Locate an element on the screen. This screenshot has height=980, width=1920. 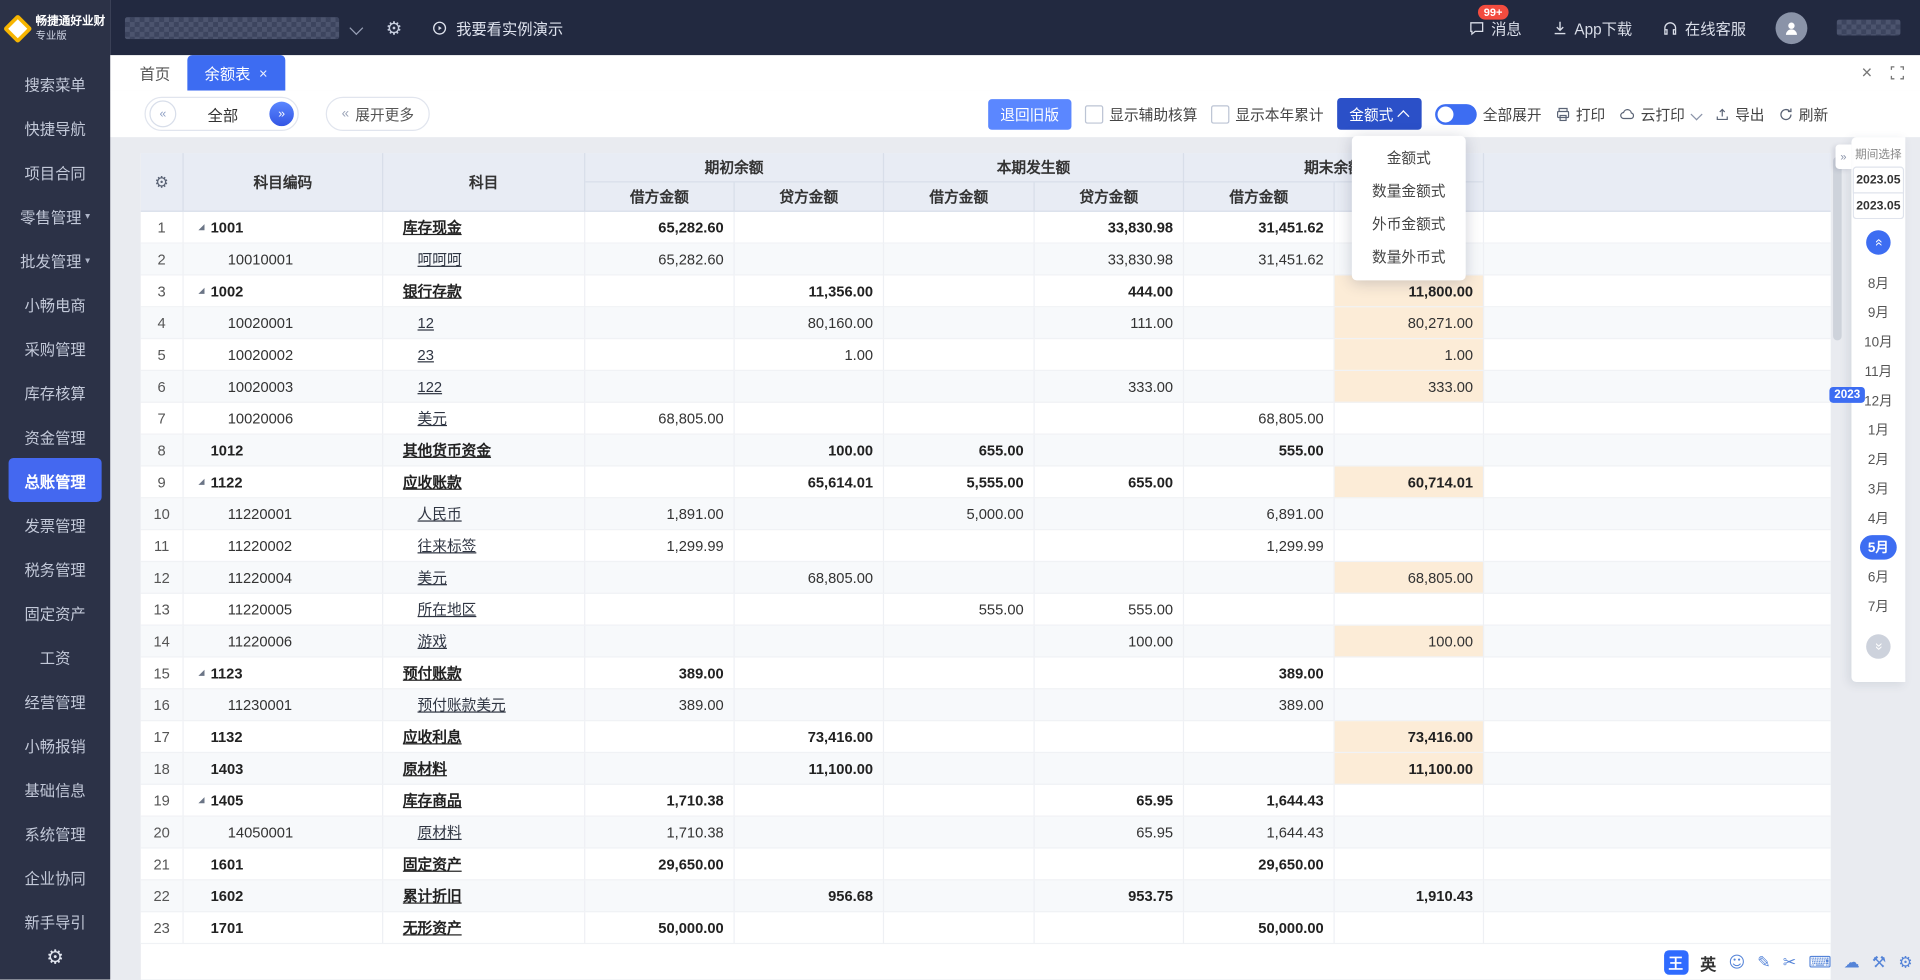
table-row: 11 11220002 往来标签 1,299.99 1,299.99 is located at coordinates (985, 546).